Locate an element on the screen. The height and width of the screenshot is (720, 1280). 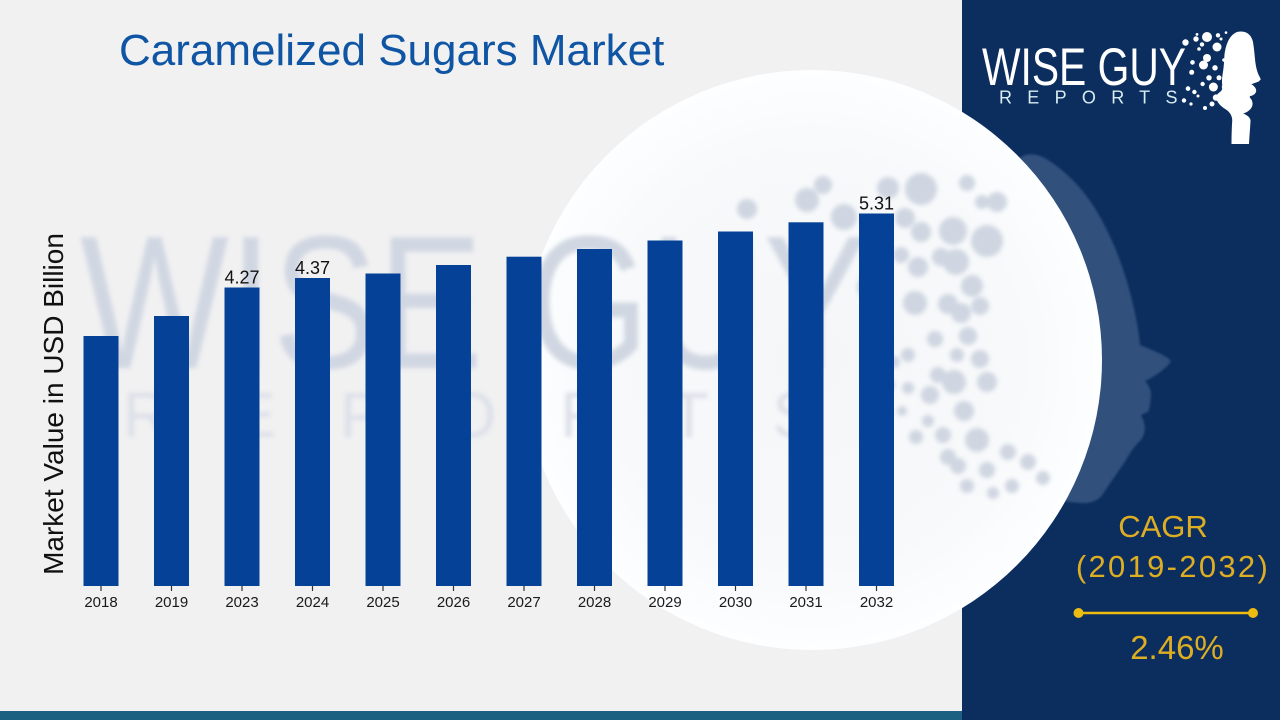
svg-text: 2029 is located at coordinates (664, 602).